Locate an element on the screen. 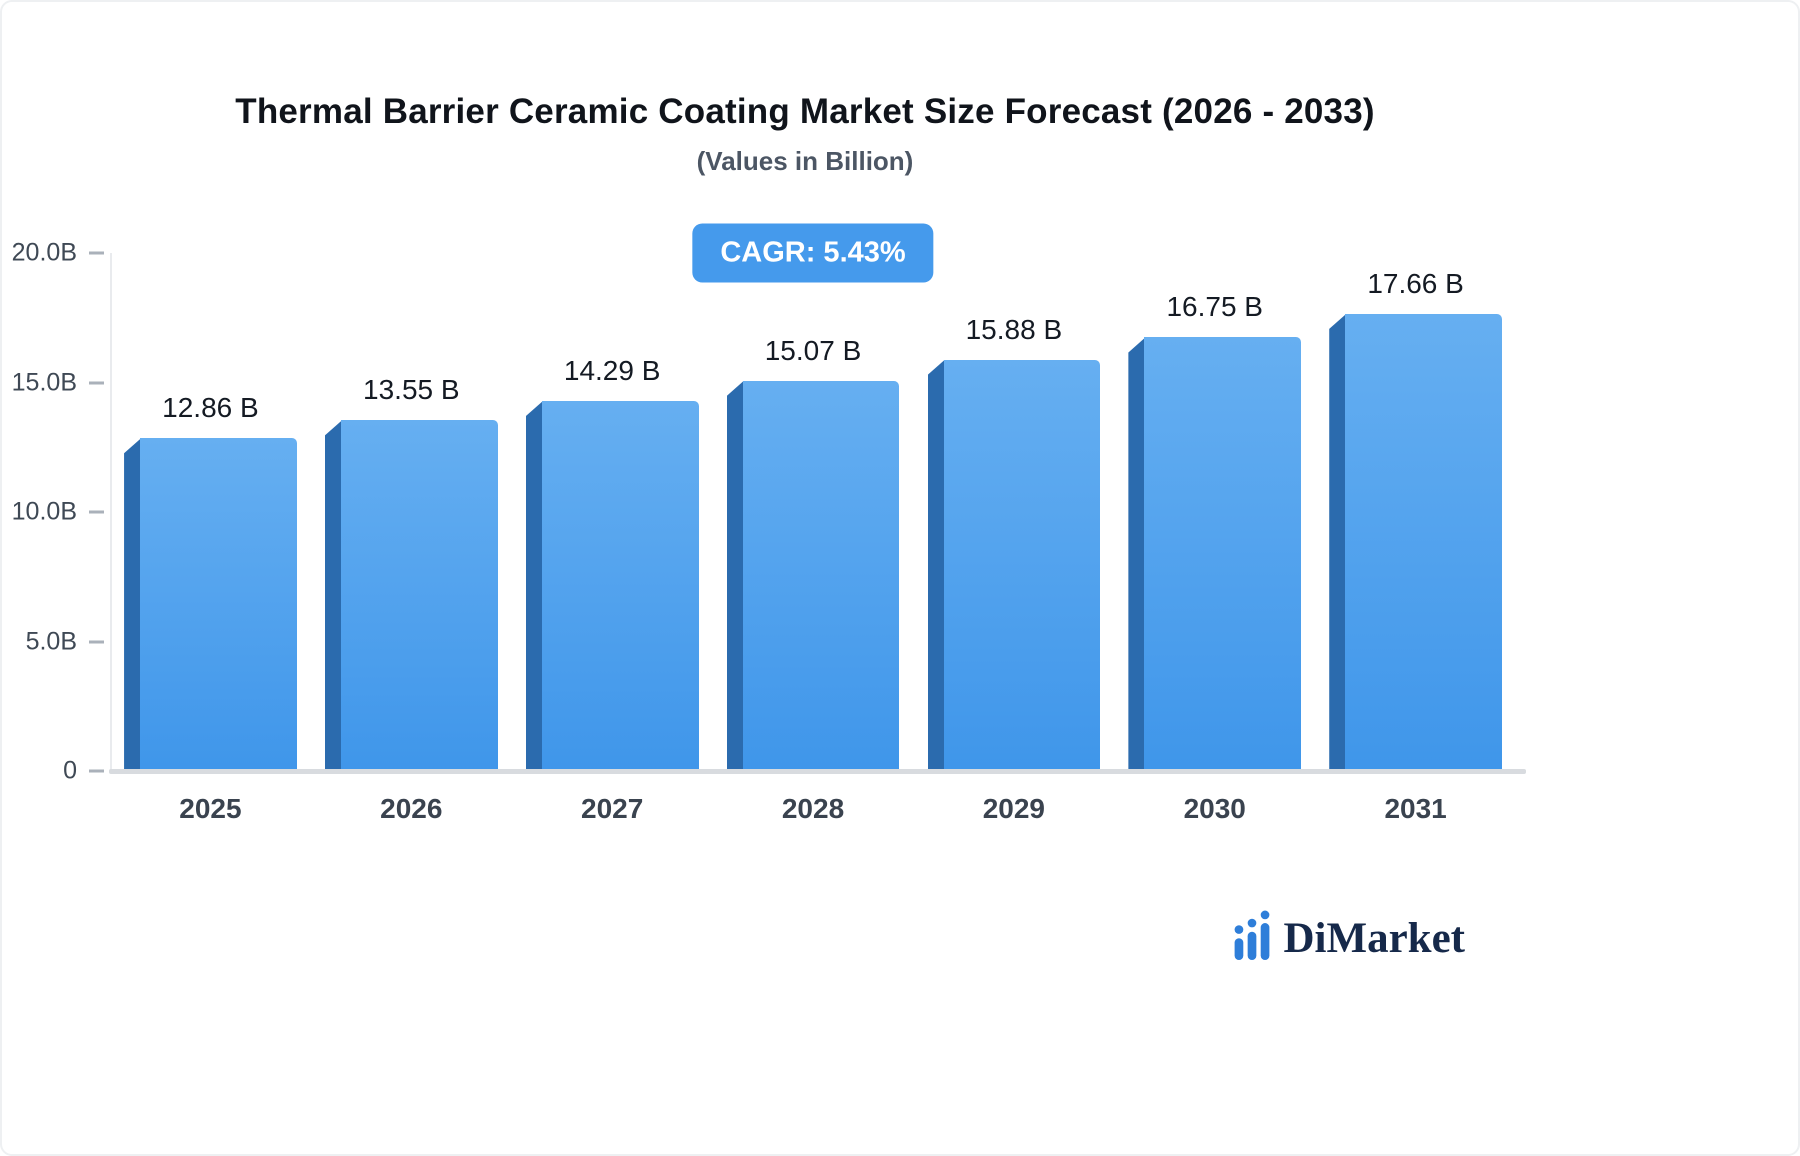  bar: 16.75 B is located at coordinates (1215, 531).